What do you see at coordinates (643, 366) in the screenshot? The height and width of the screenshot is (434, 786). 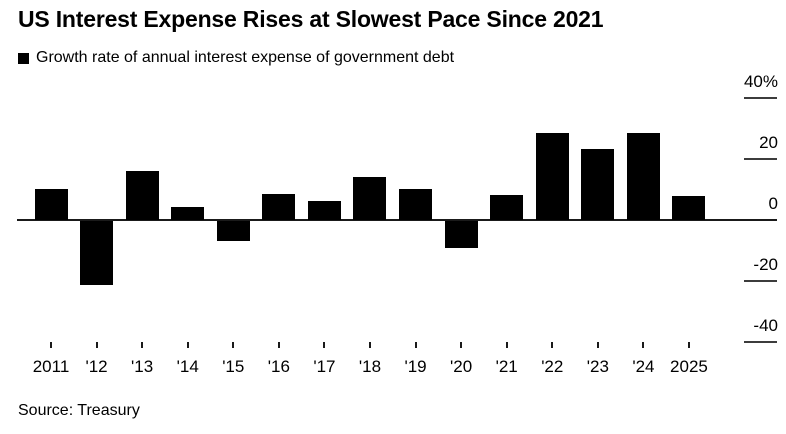 I see `x-axis-label: '24` at bounding box center [643, 366].